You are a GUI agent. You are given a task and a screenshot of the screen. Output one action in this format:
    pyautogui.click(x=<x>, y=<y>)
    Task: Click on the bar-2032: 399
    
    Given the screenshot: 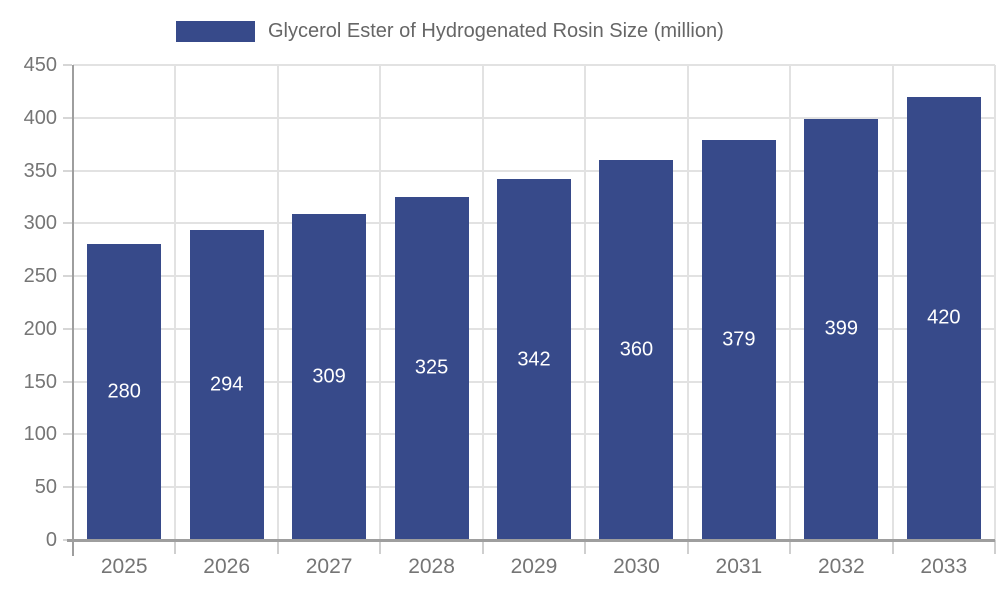 What is the action you would take?
    pyautogui.click(x=841, y=329)
    